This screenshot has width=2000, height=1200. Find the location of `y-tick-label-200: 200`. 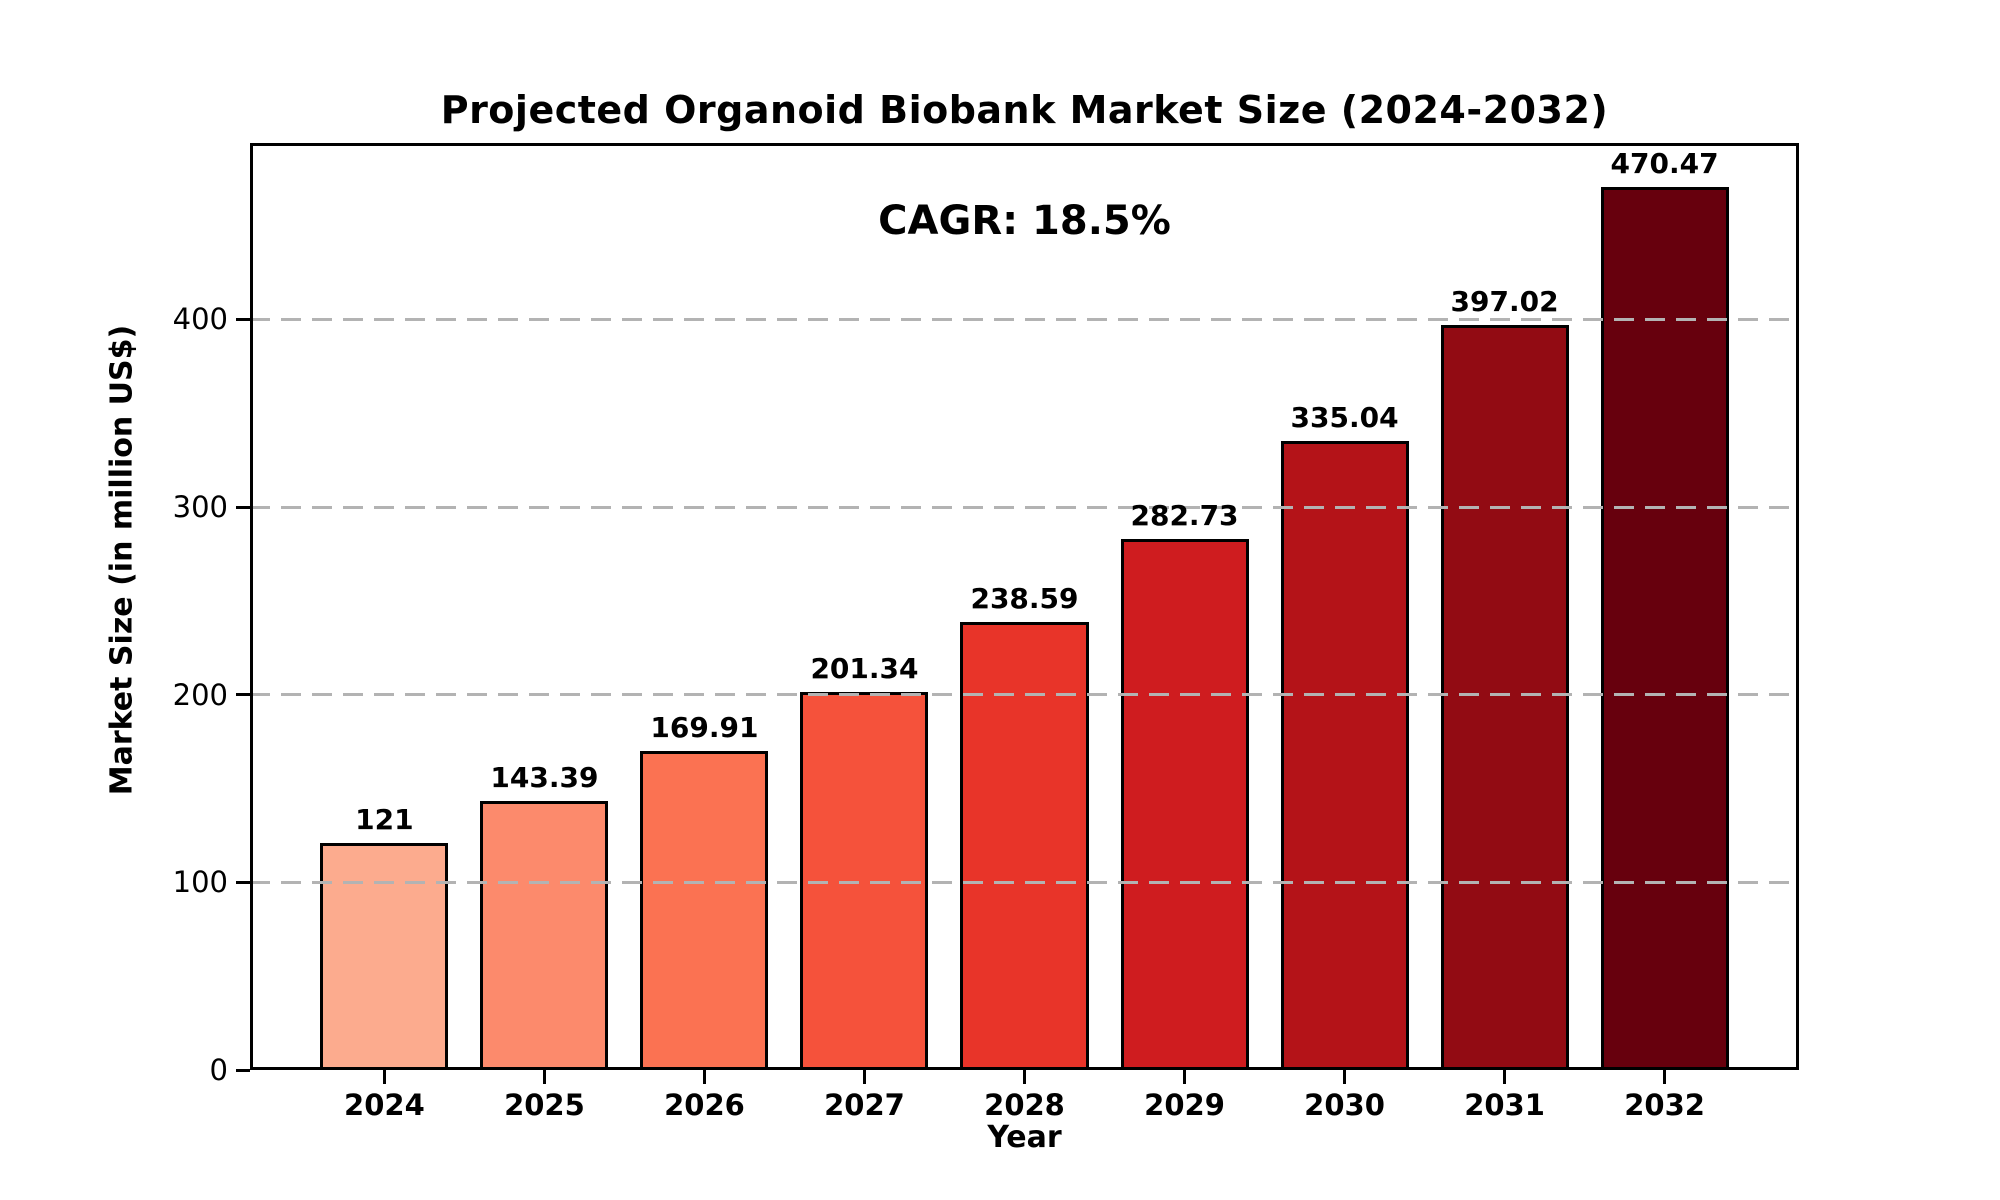

y-tick-label-200: 200 is located at coordinates (200, 694).